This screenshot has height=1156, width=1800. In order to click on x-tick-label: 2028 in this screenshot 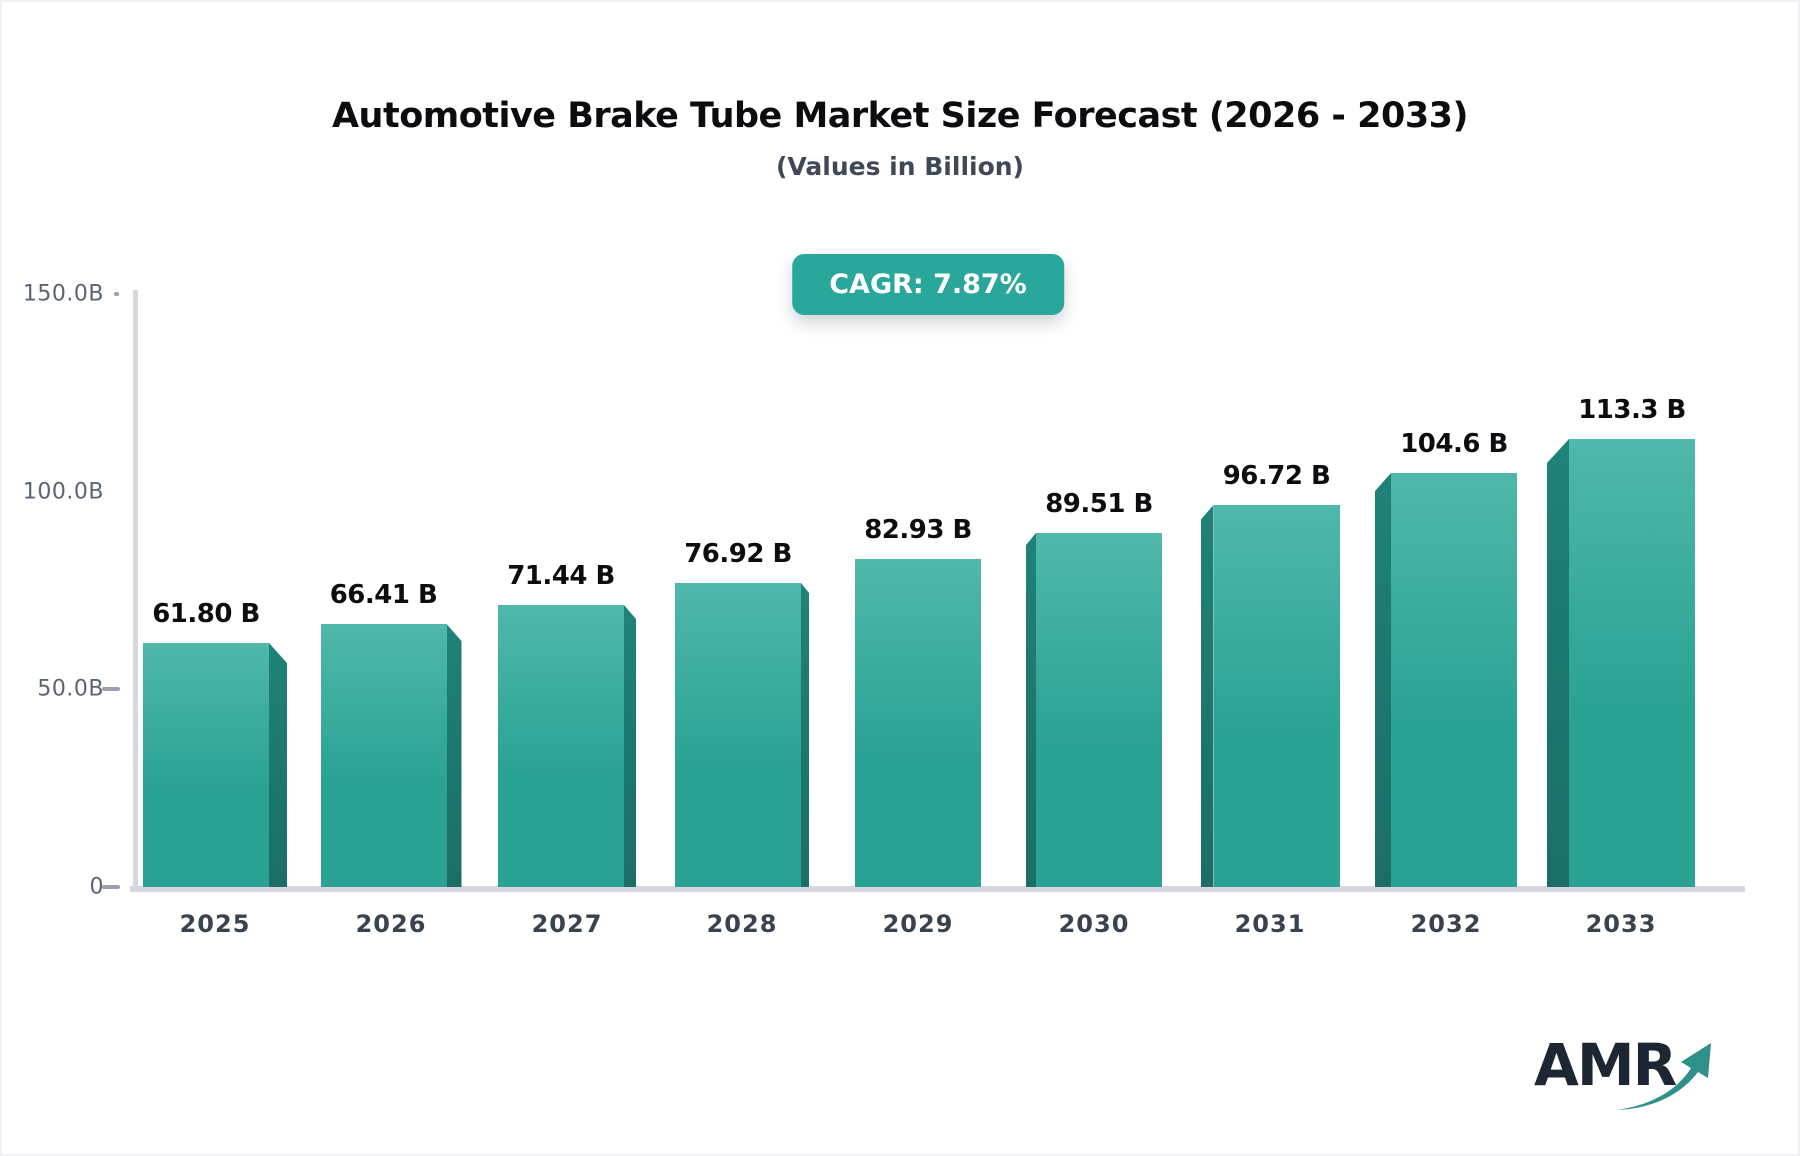, I will do `click(742, 924)`.